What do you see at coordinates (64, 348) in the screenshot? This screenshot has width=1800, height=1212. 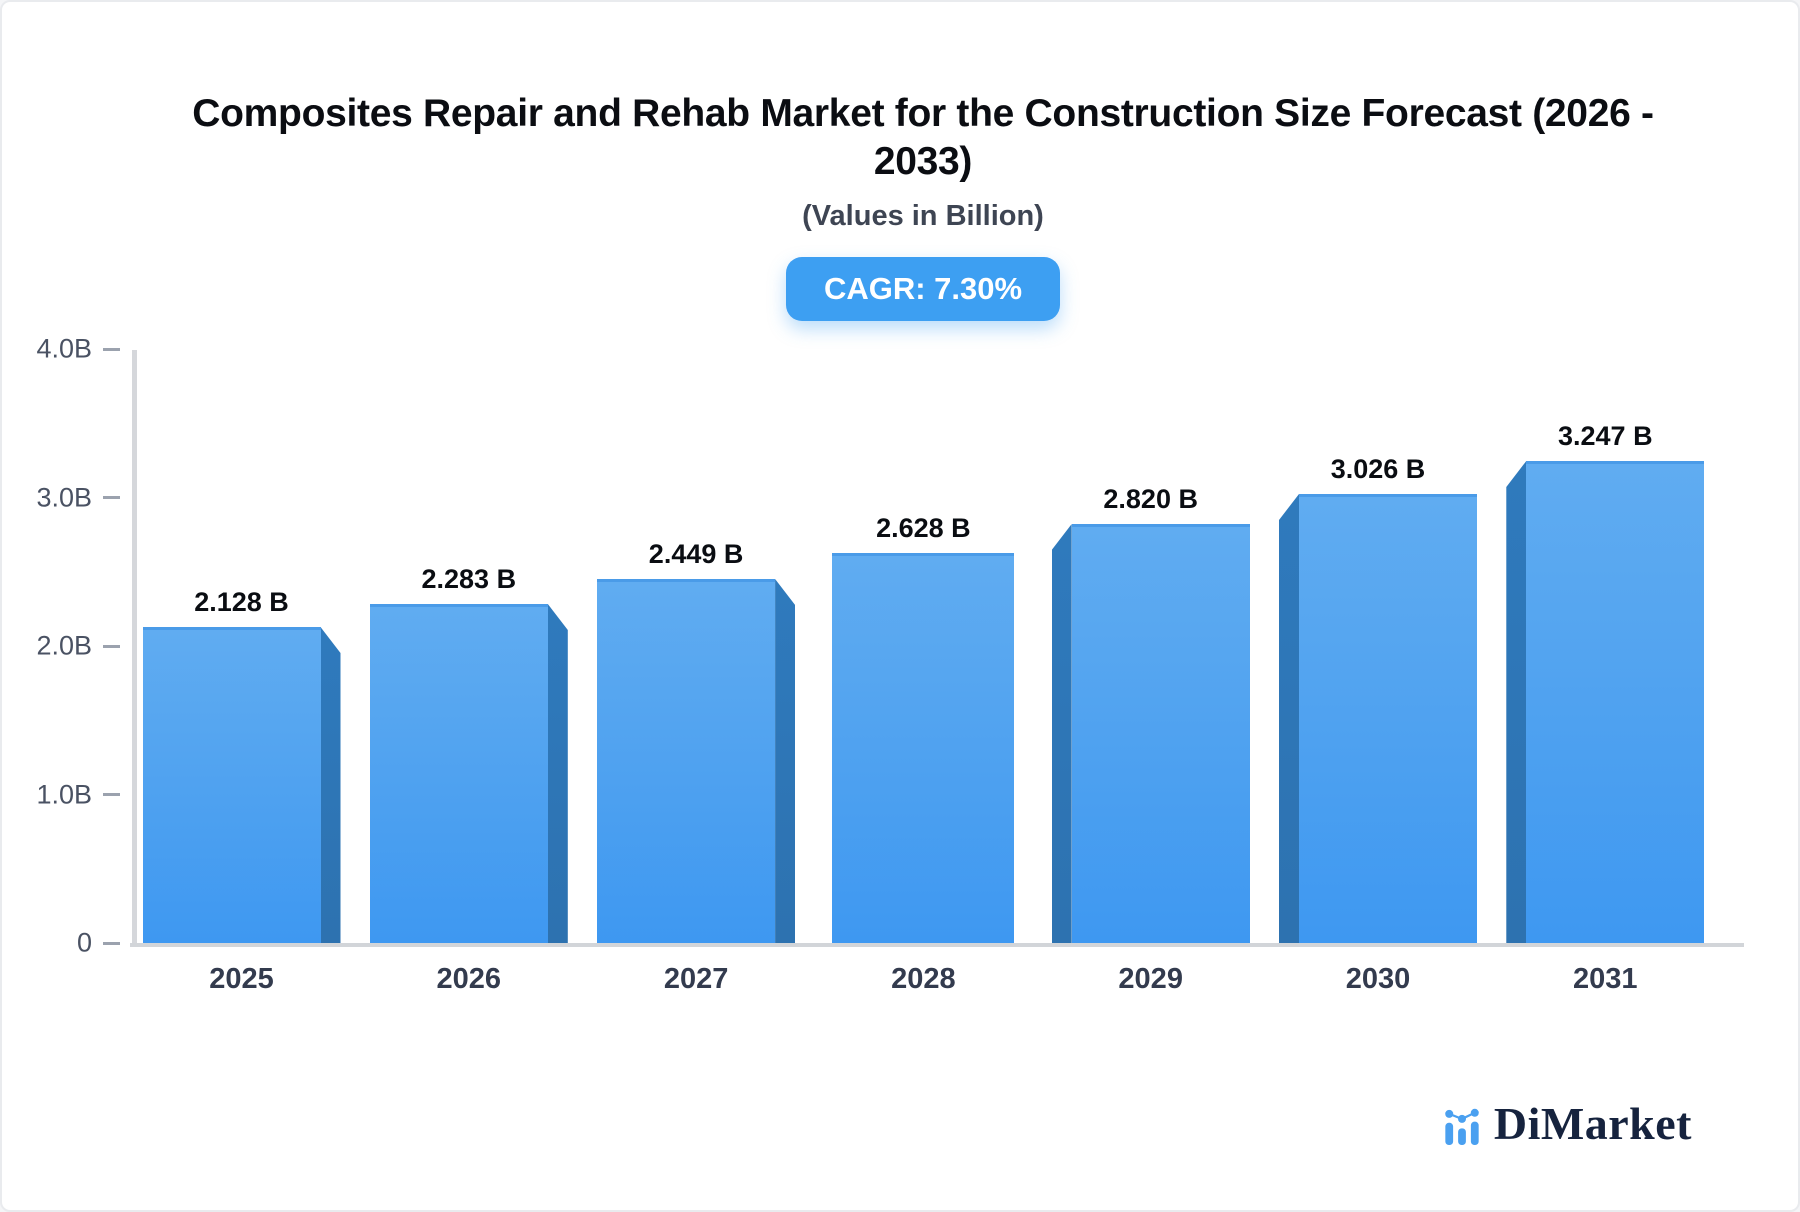 I see `y-tick-label: 4.0B` at bounding box center [64, 348].